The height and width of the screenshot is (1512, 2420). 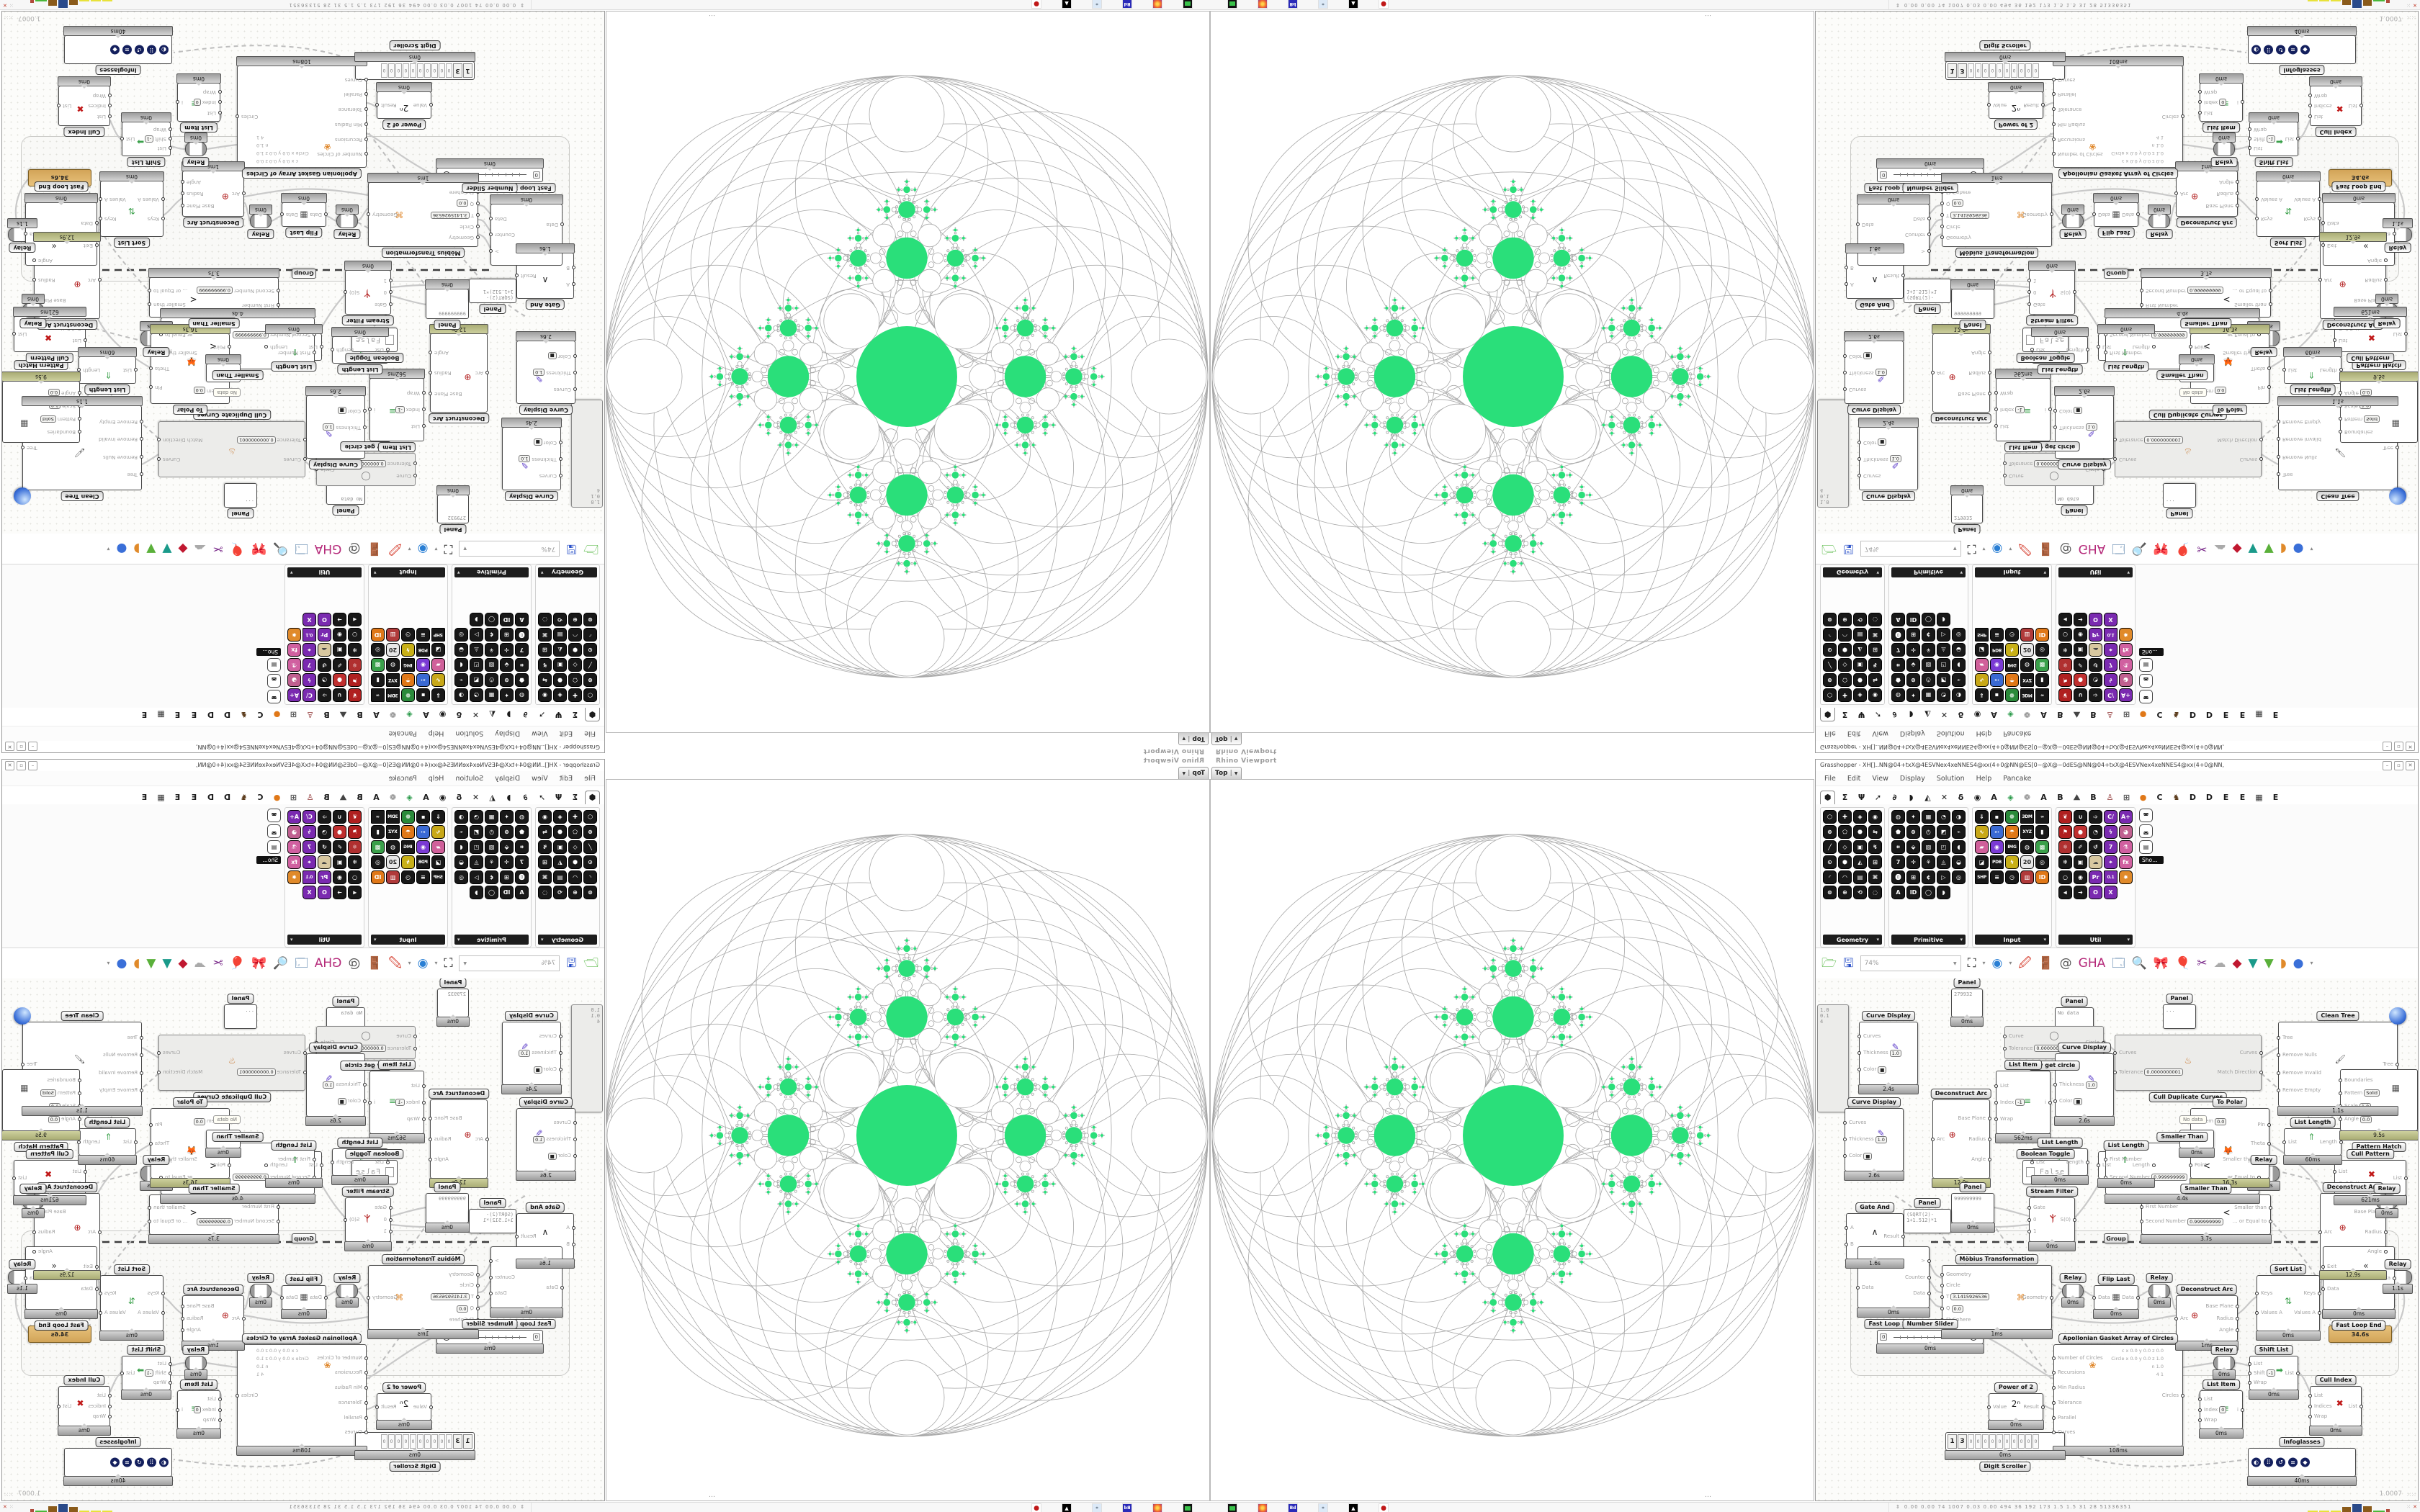 What do you see at coordinates (575, 877) in the screenshot?
I see `component-icon: ◠` at bounding box center [575, 877].